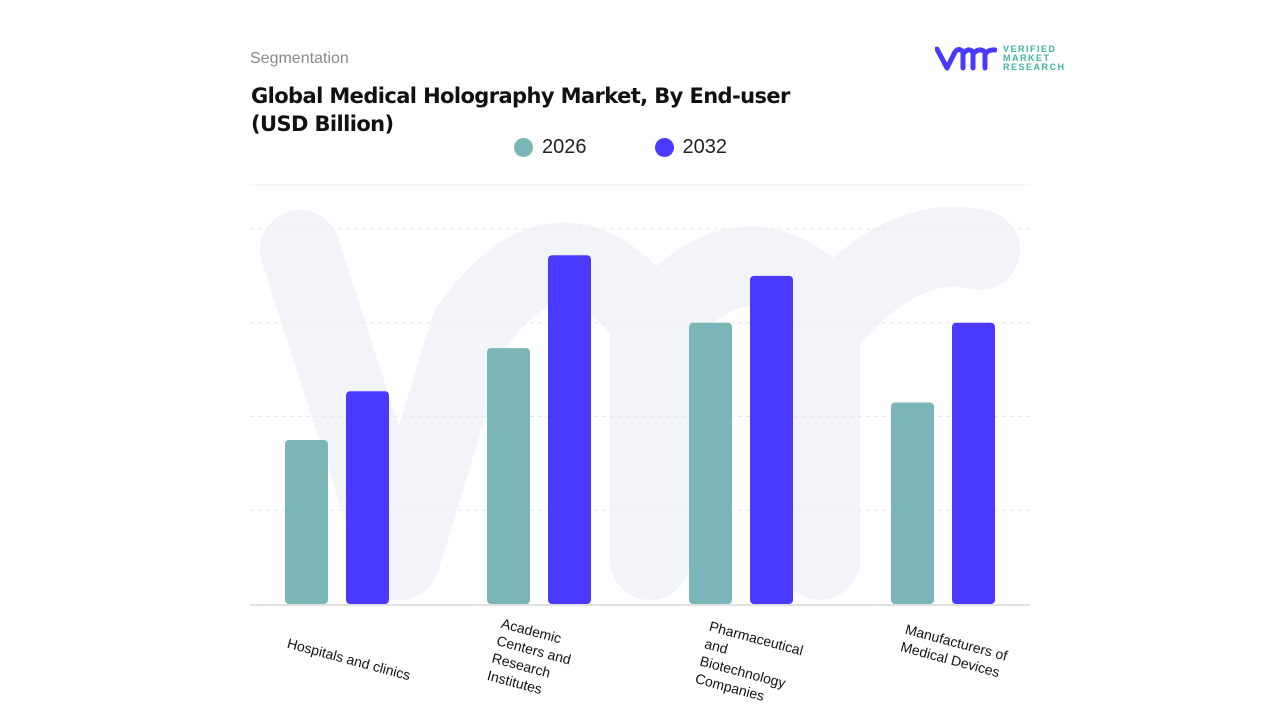 This screenshot has width=1280, height=720. Describe the element at coordinates (1027, 57) in the screenshot. I see `logo-line: MARKET` at that location.